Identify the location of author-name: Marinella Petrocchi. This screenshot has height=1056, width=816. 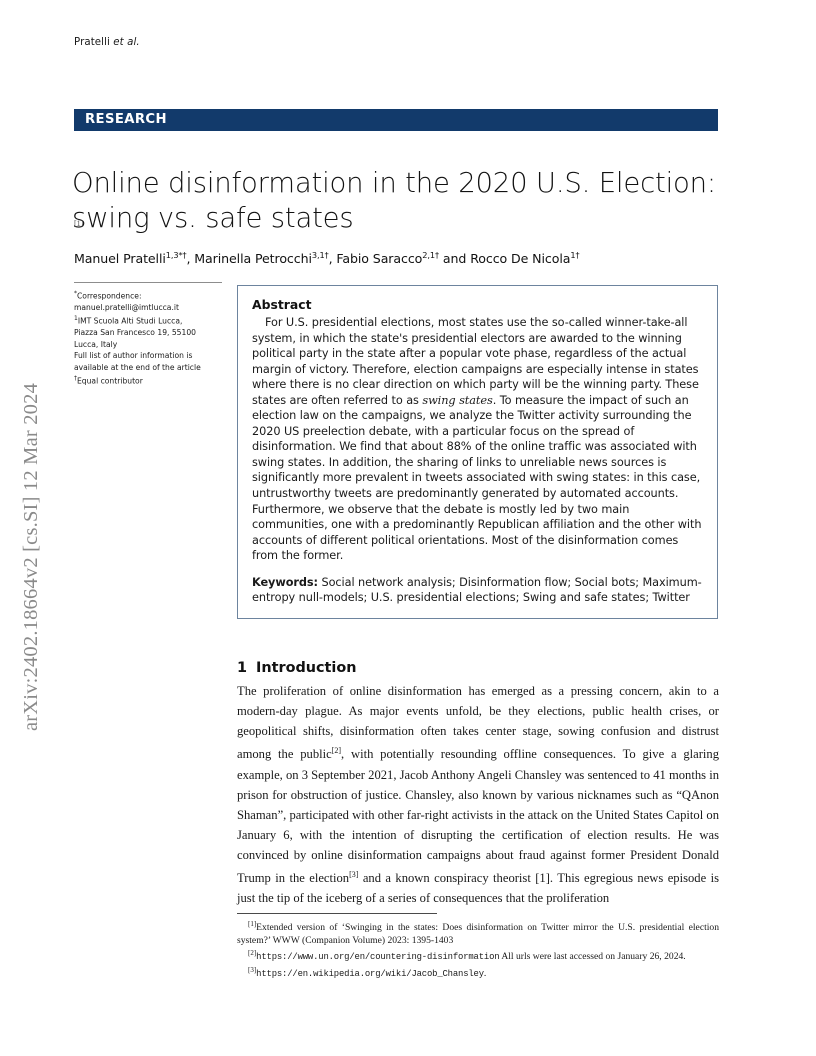
(253, 259).